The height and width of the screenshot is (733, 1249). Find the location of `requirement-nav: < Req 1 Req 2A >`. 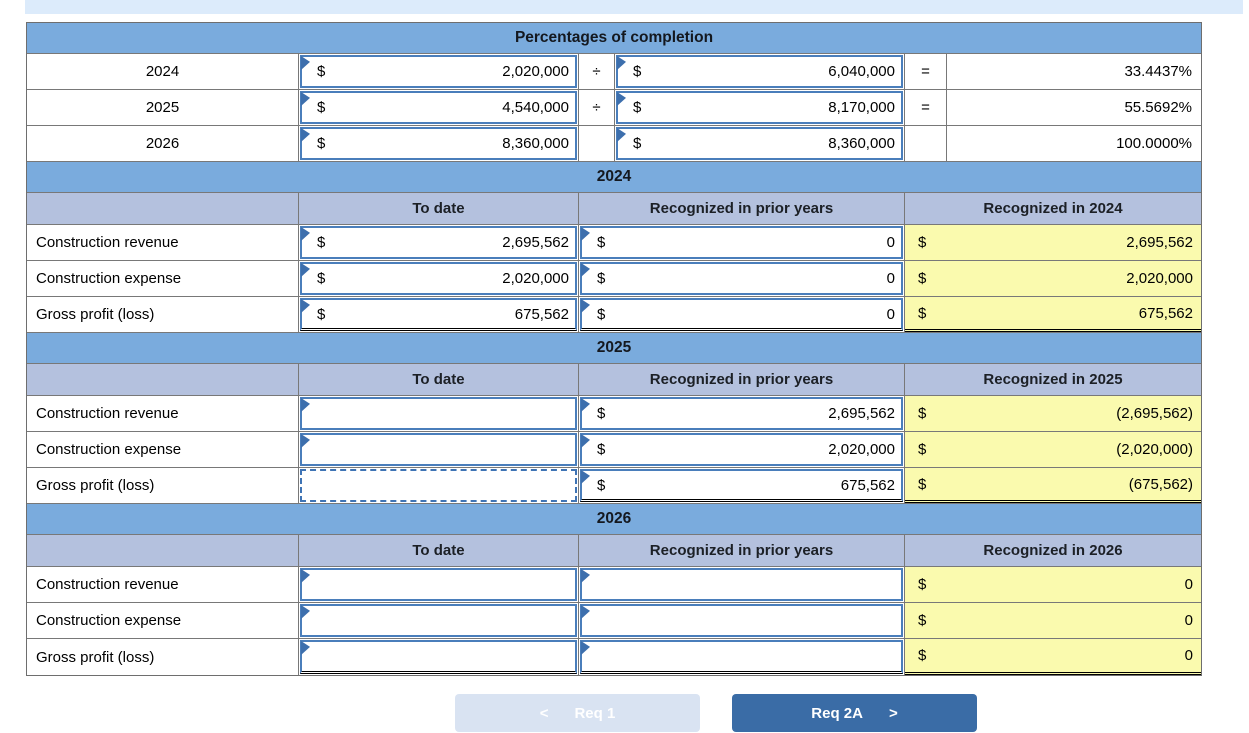

requirement-nav: < Req 1 Req 2A > is located at coordinates (716, 713).